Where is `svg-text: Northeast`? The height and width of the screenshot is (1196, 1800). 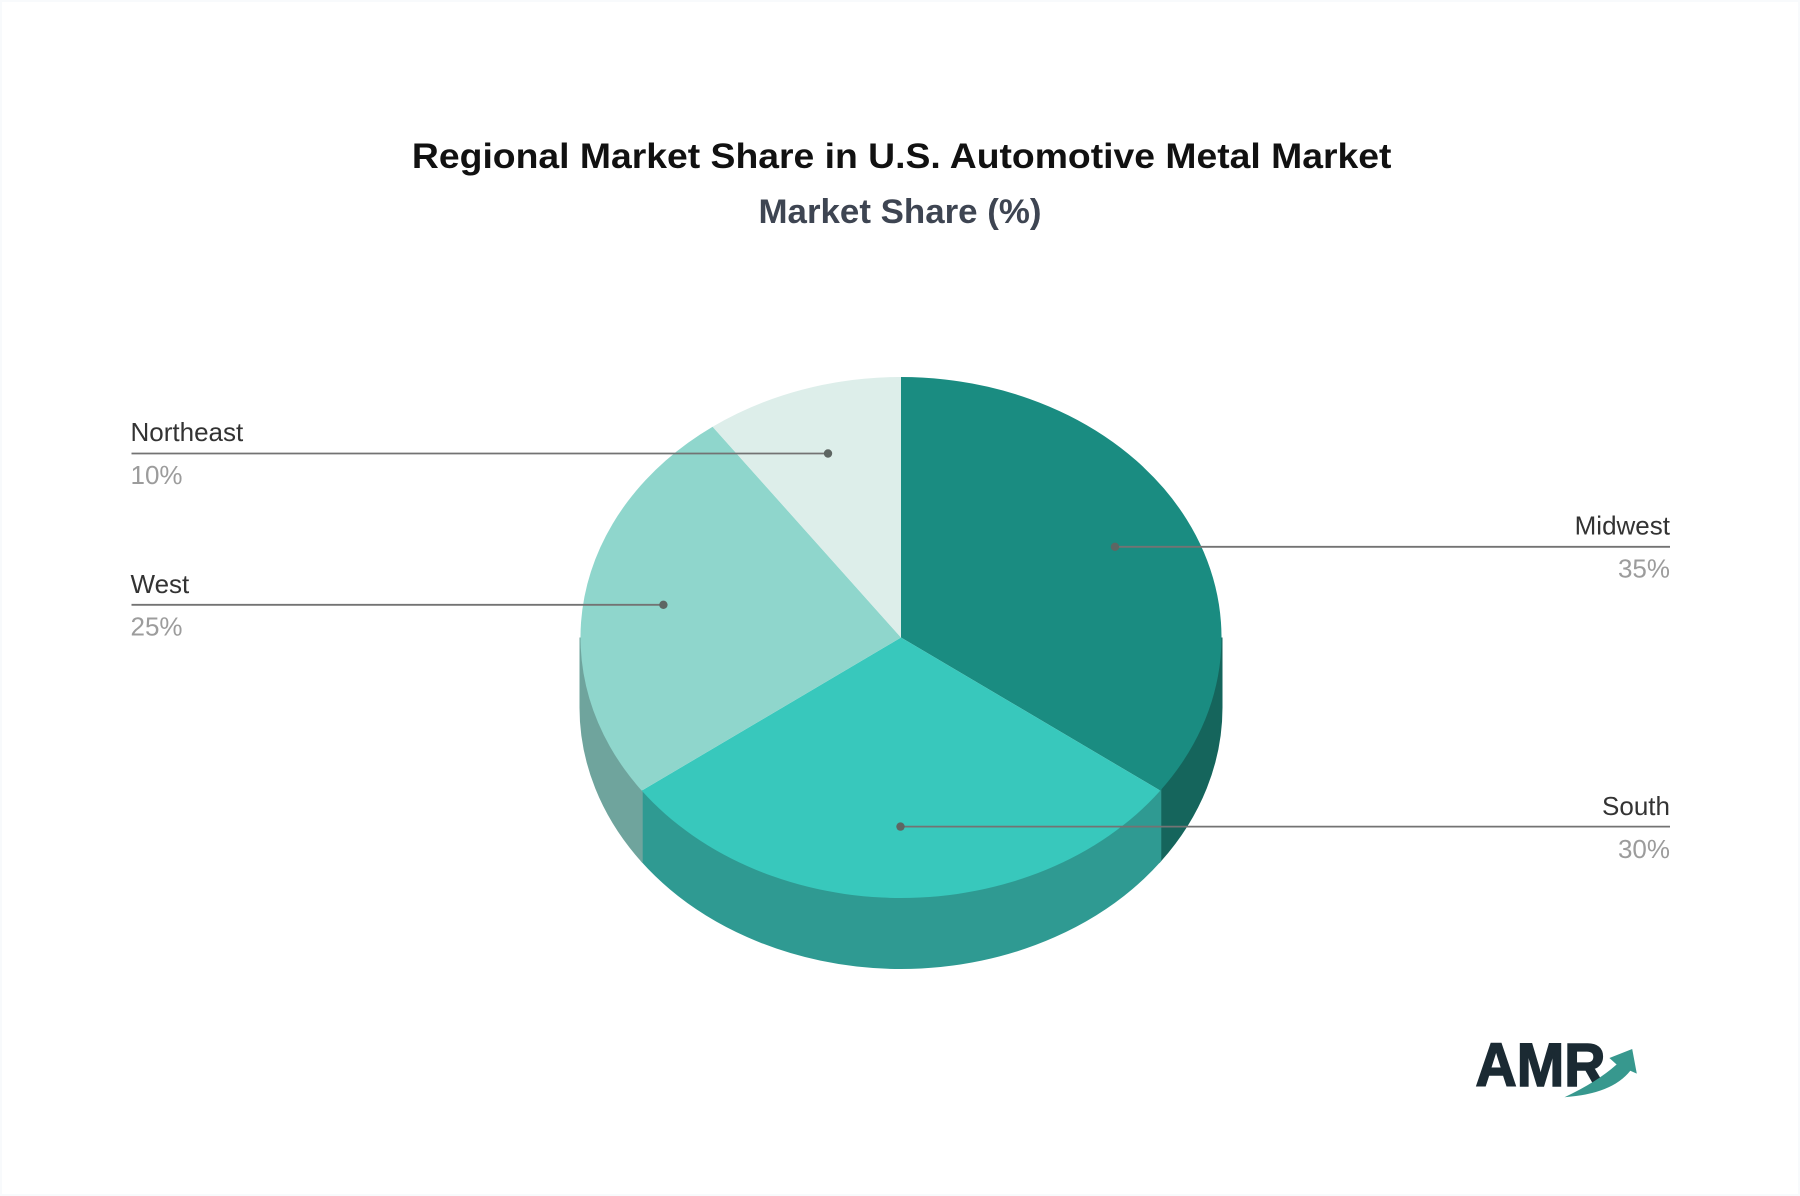
svg-text: Northeast is located at coordinates (187, 432).